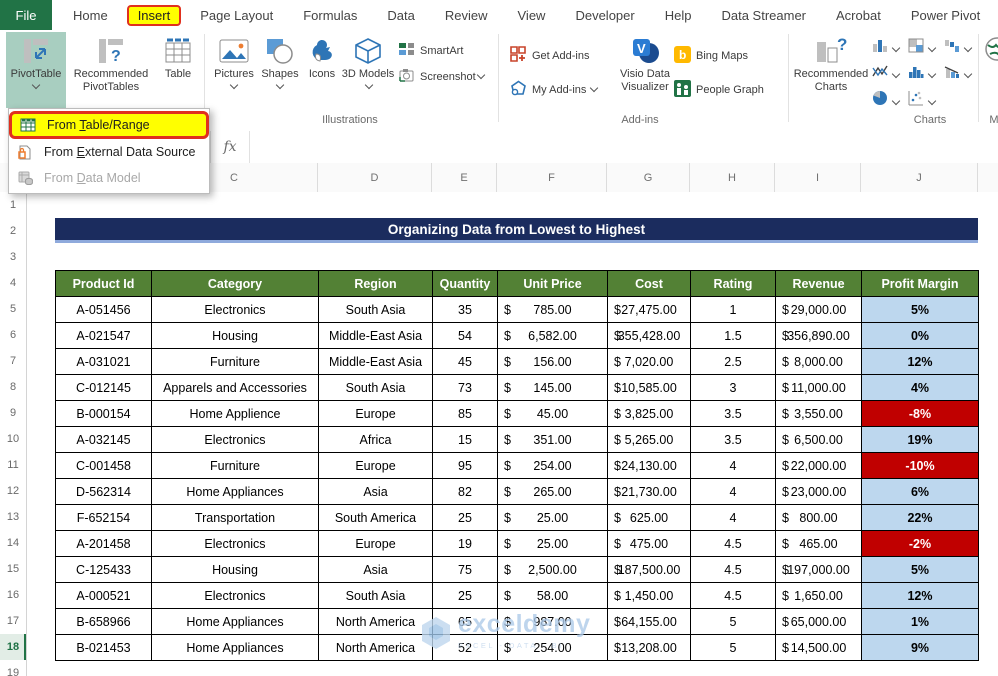 This screenshot has width=998, height=676. What do you see at coordinates (920, 309) in the screenshot?
I see `cell-profit-margin: 5%` at bounding box center [920, 309].